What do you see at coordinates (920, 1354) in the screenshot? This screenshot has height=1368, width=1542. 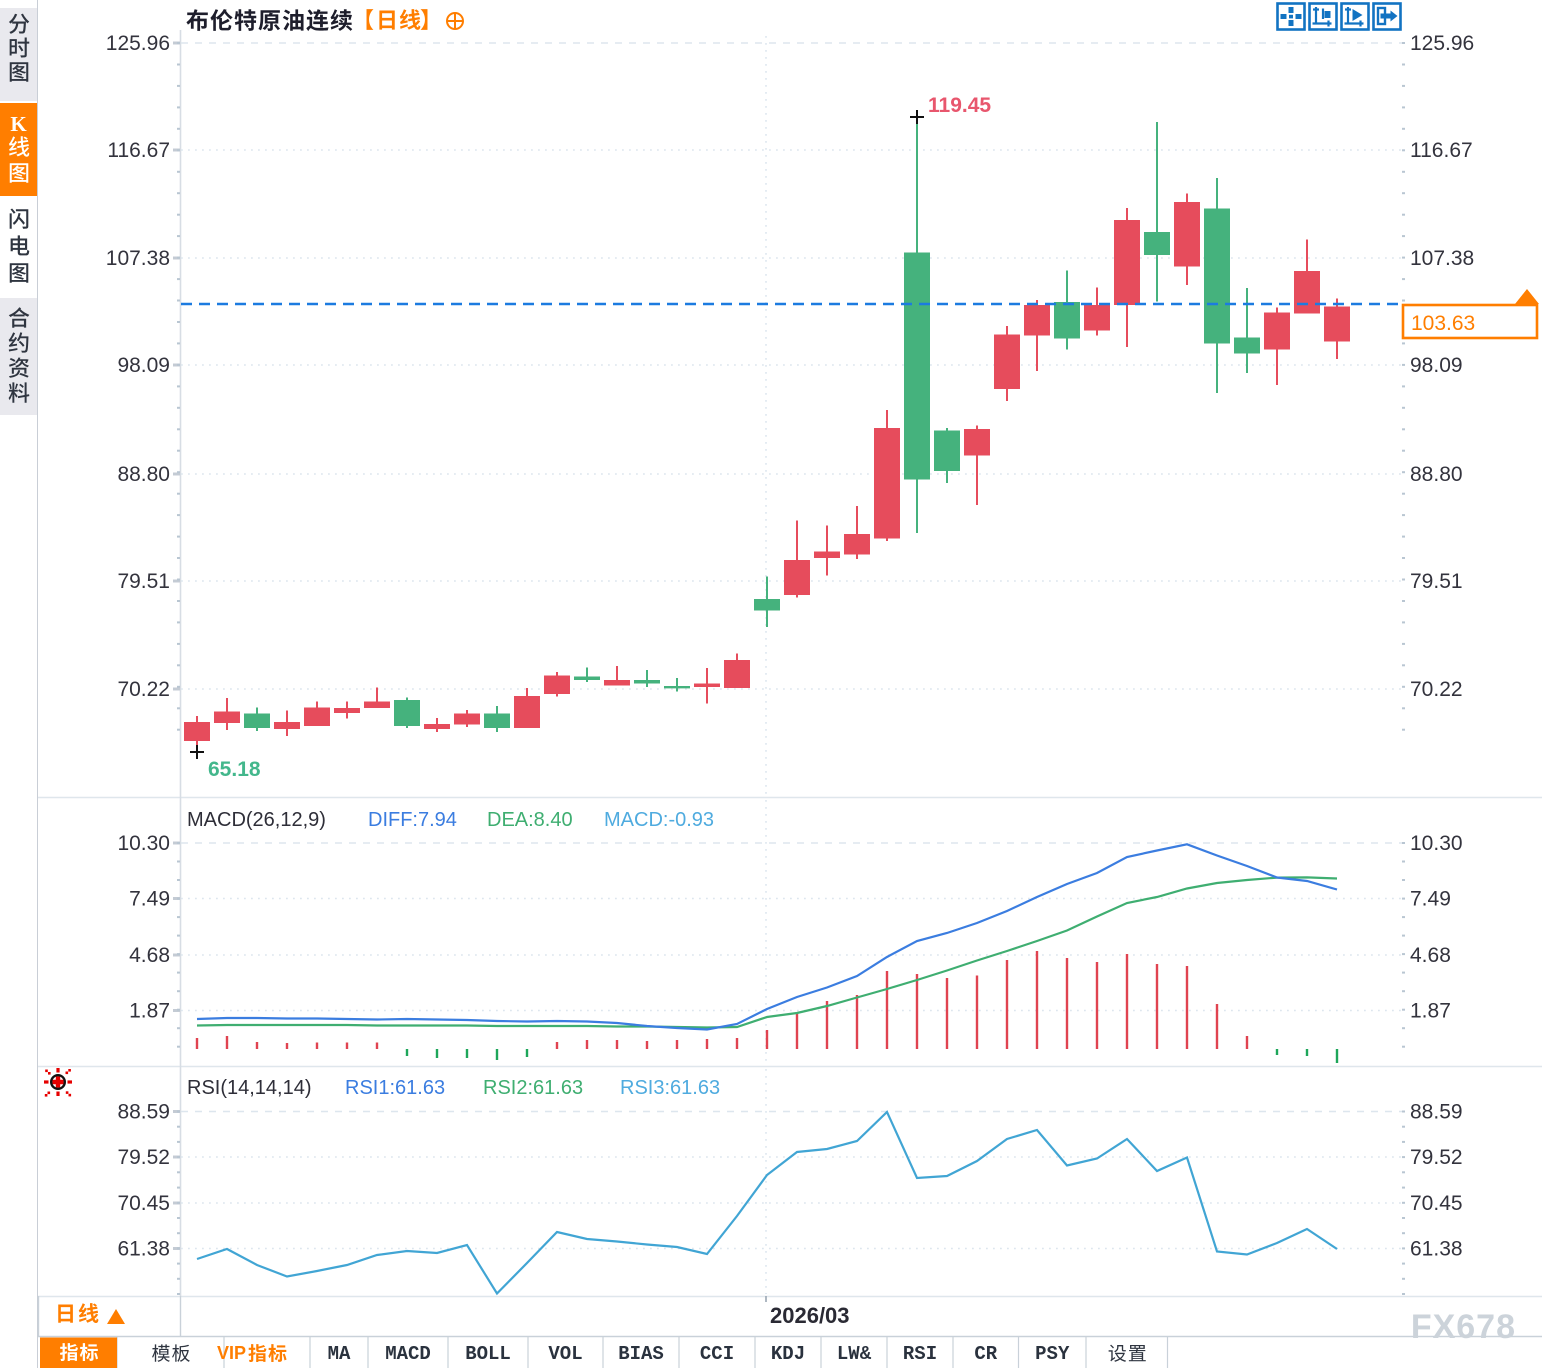 I see `svg-text: RSI` at bounding box center [920, 1354].